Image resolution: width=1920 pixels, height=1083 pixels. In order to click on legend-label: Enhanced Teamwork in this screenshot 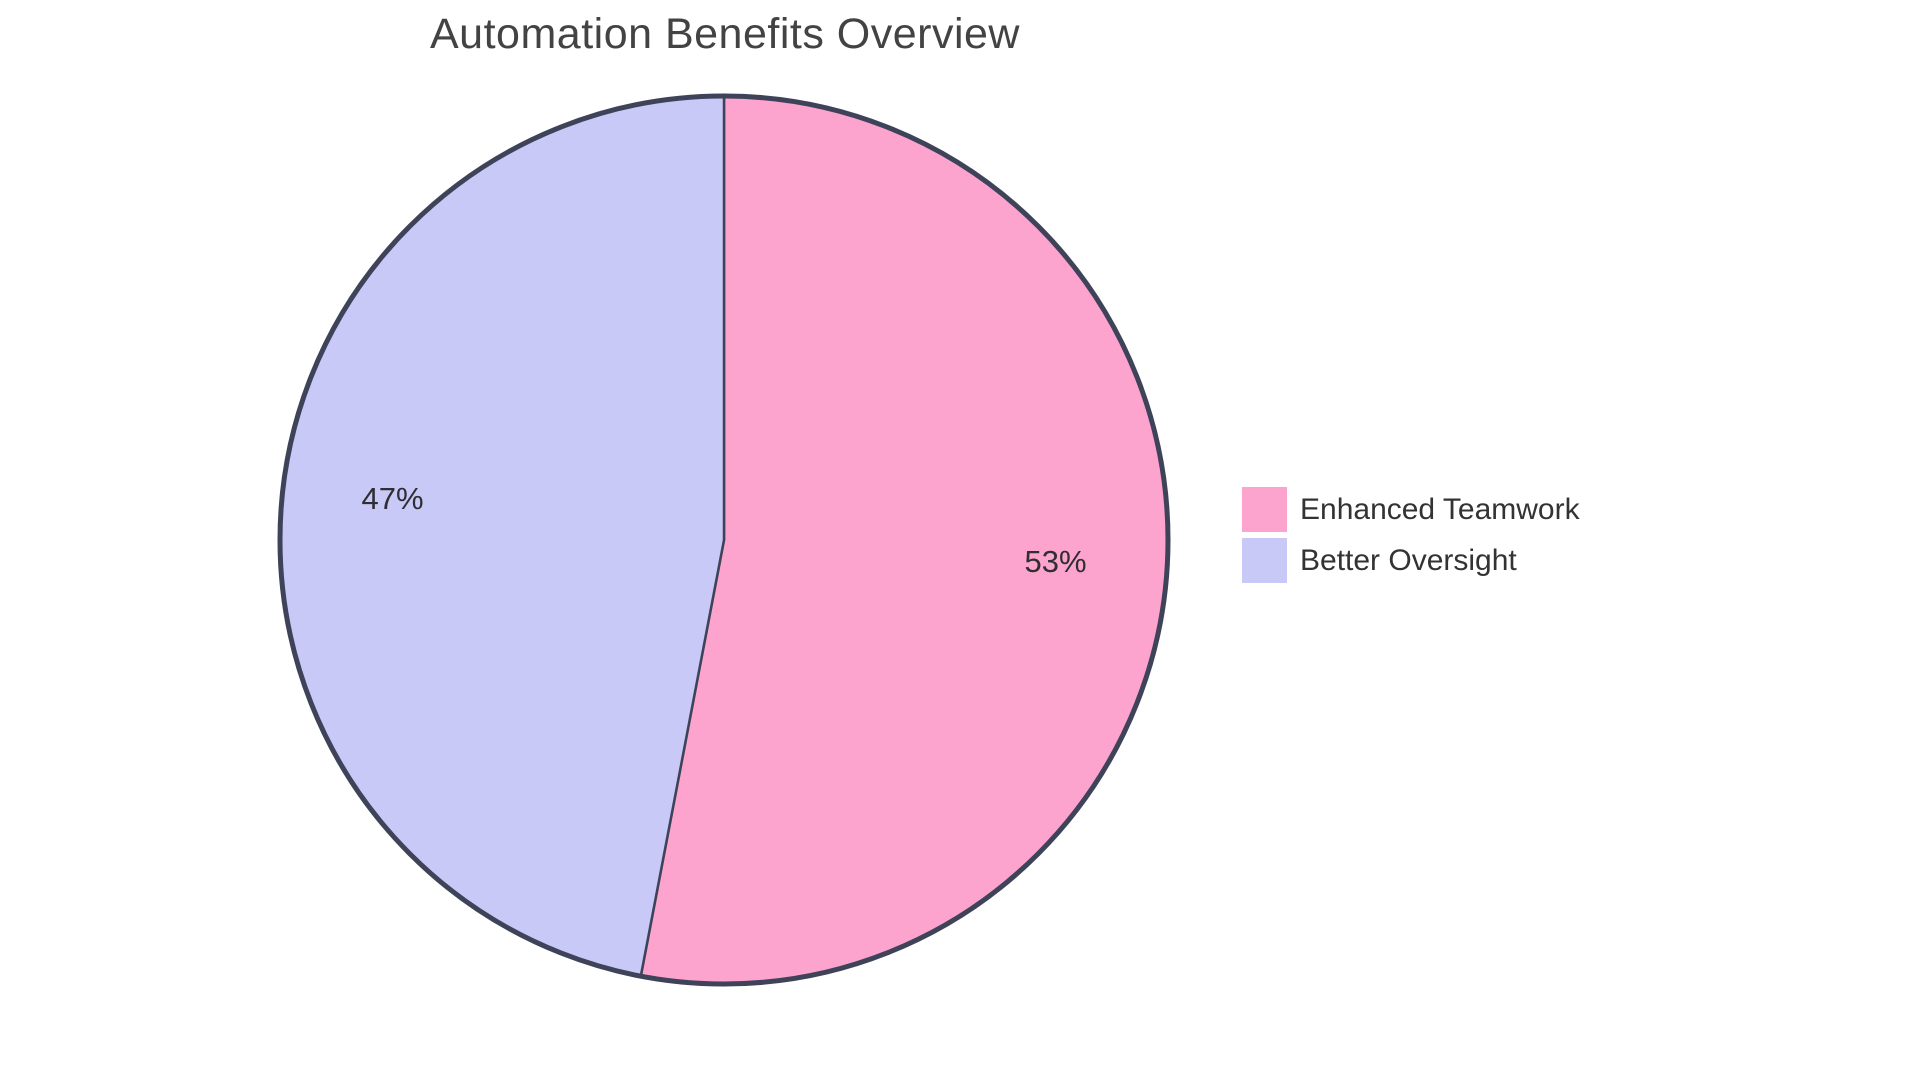, I will do `click(1440, 509)`.